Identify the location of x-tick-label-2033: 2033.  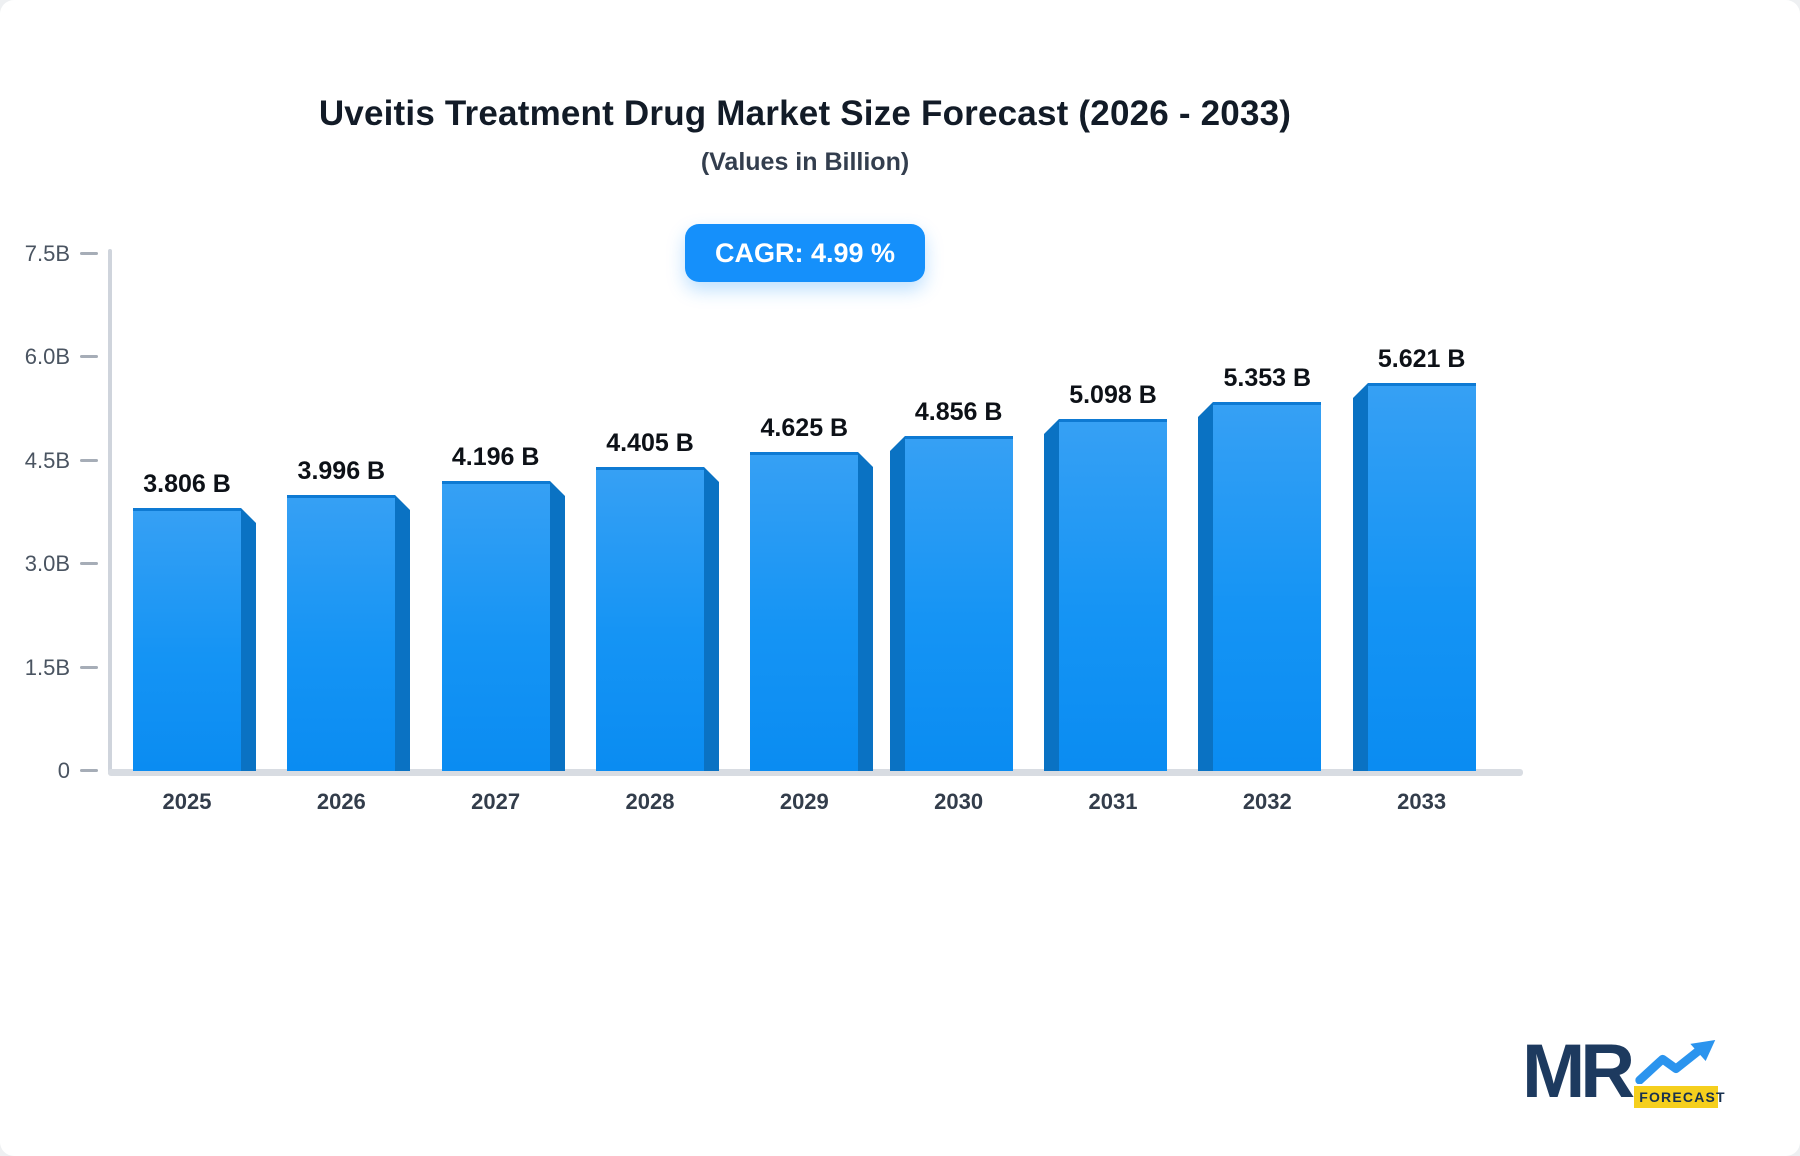
(1422, 801).